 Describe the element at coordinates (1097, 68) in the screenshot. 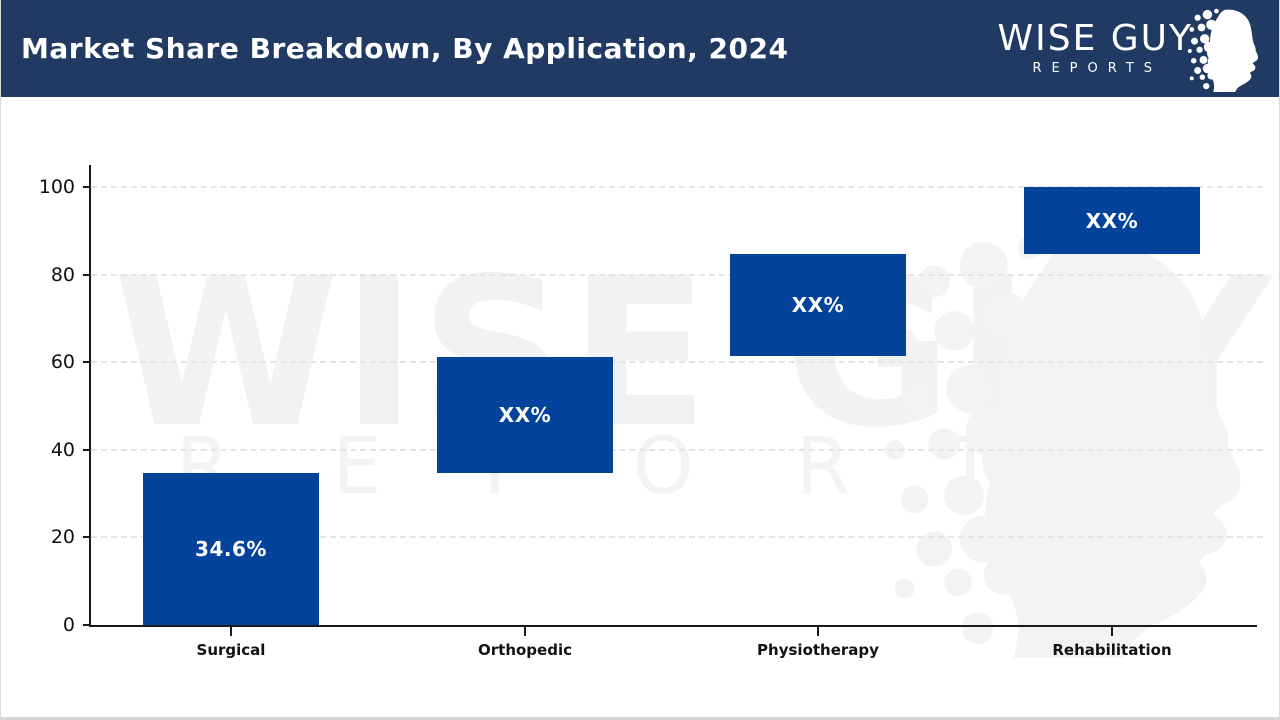

I see `brand-subname: REPORTS` at that location.